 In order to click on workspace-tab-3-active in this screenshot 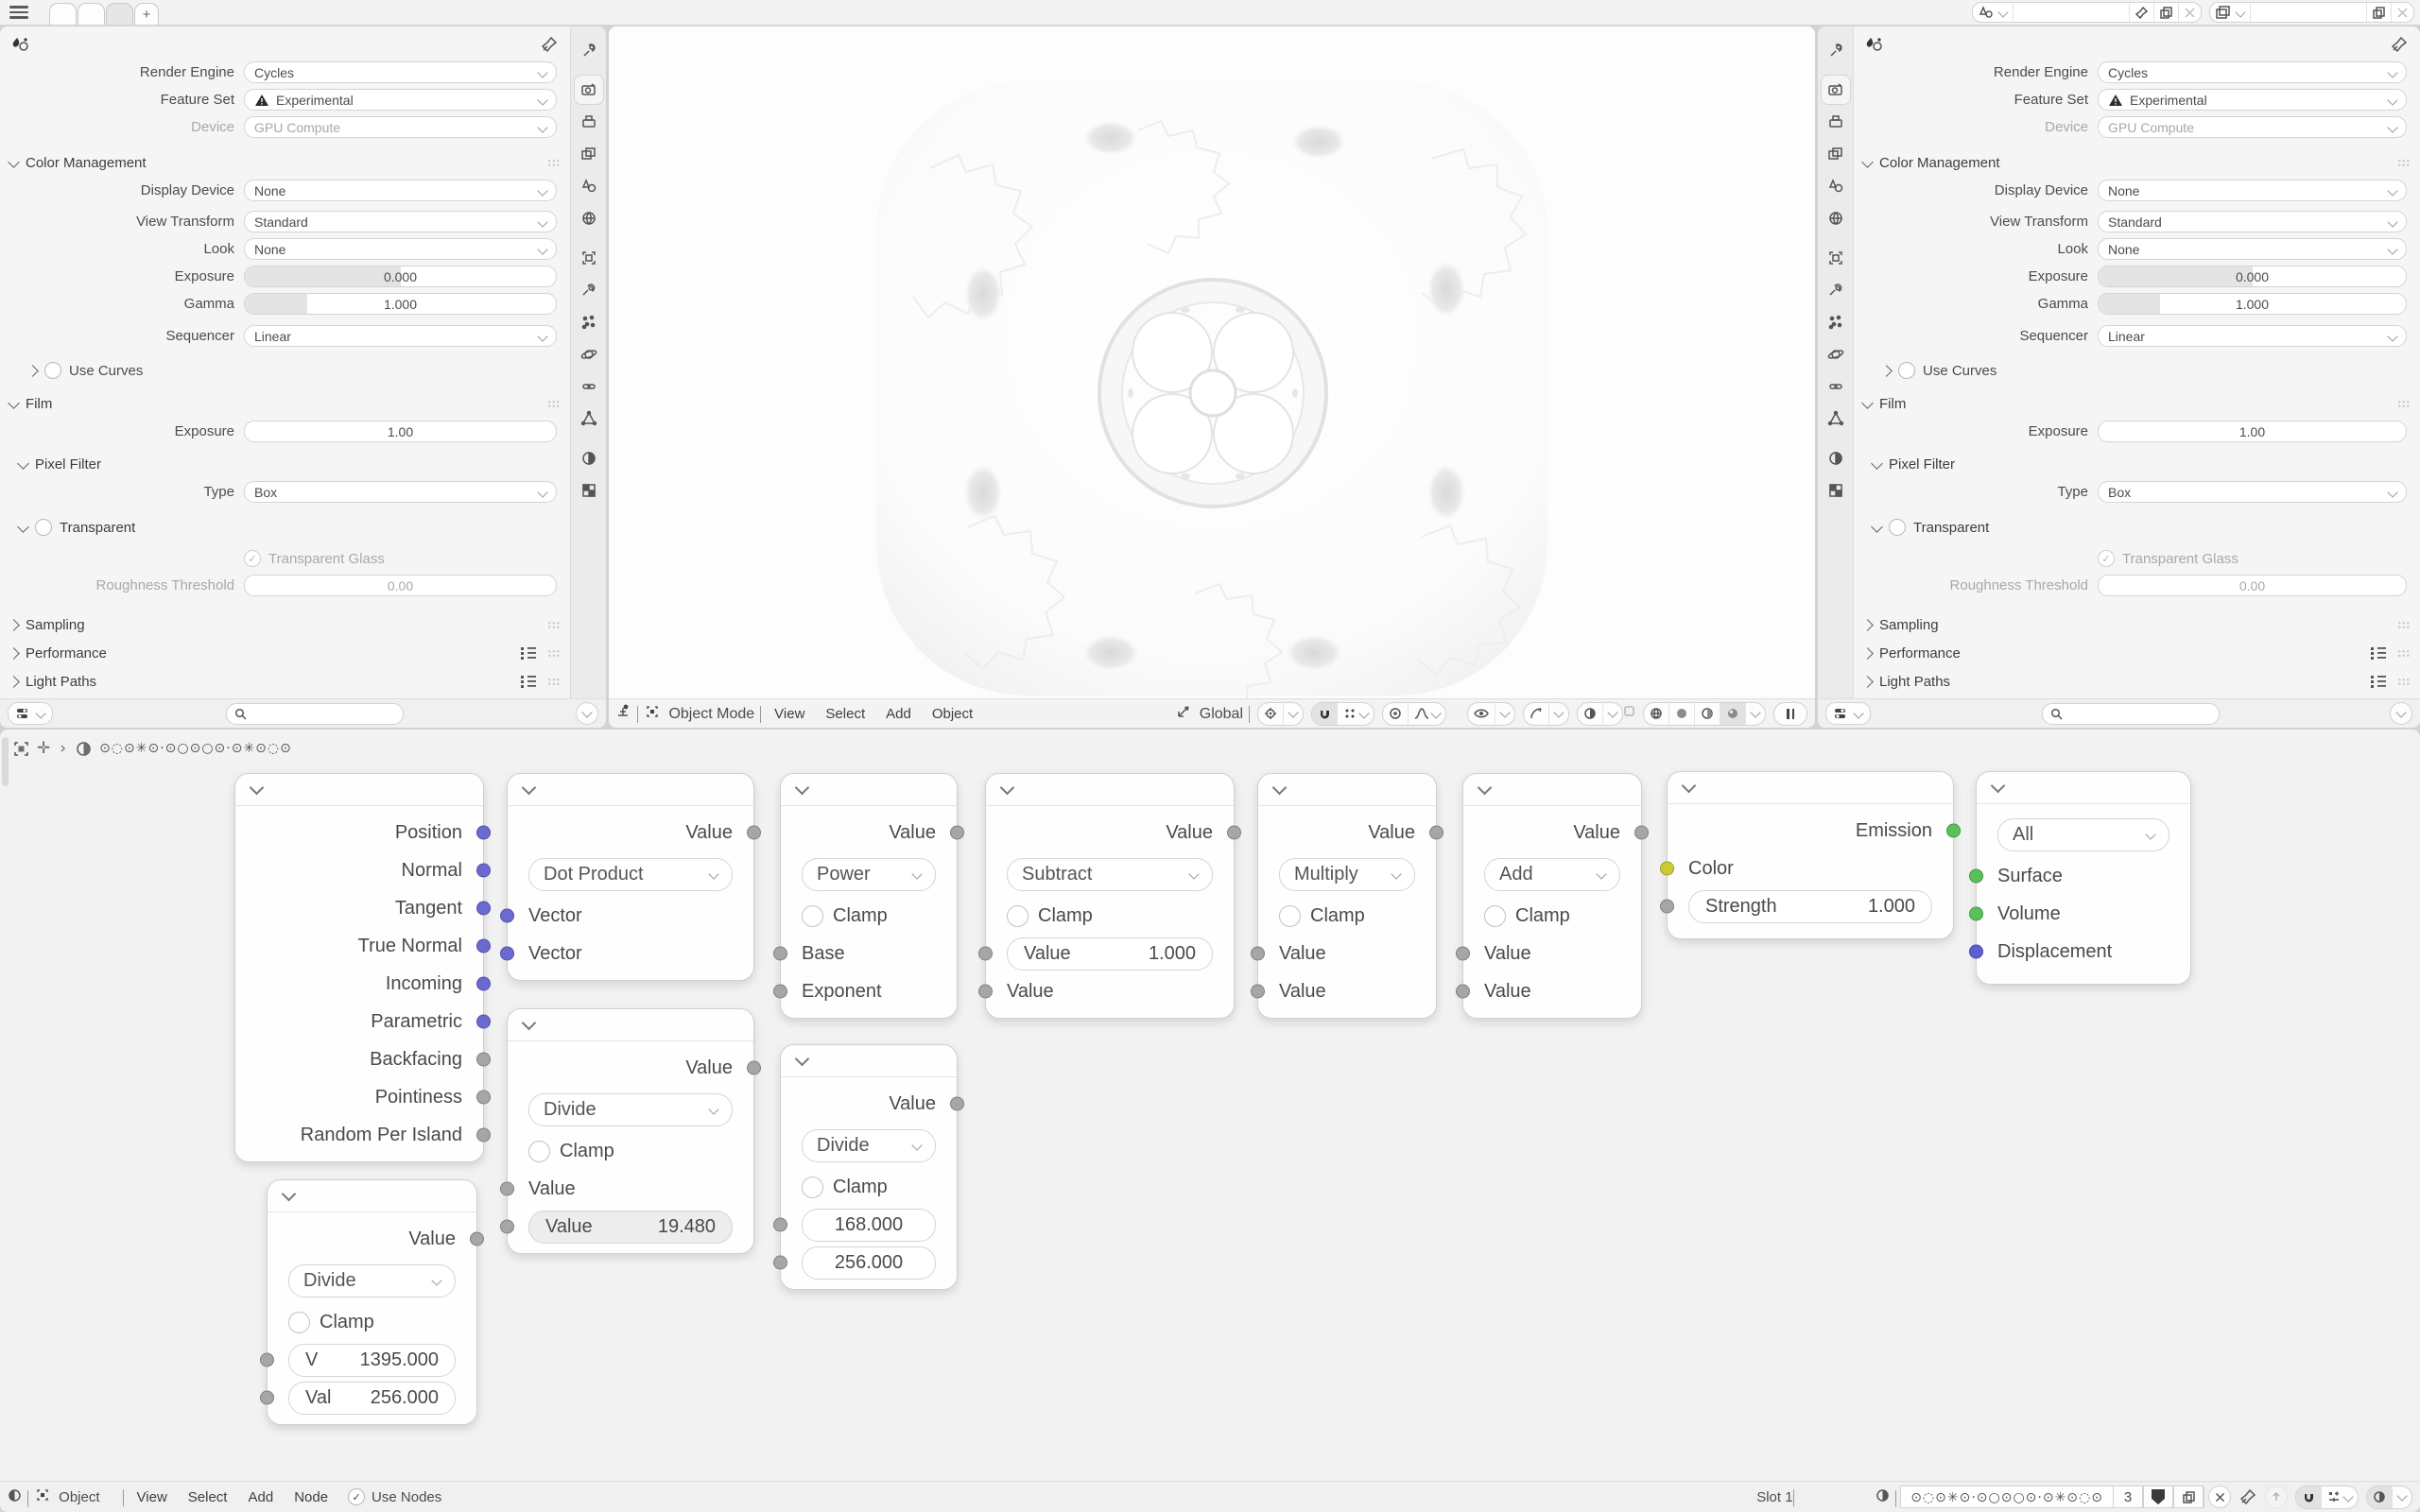, I will do `click(119, 14)`.